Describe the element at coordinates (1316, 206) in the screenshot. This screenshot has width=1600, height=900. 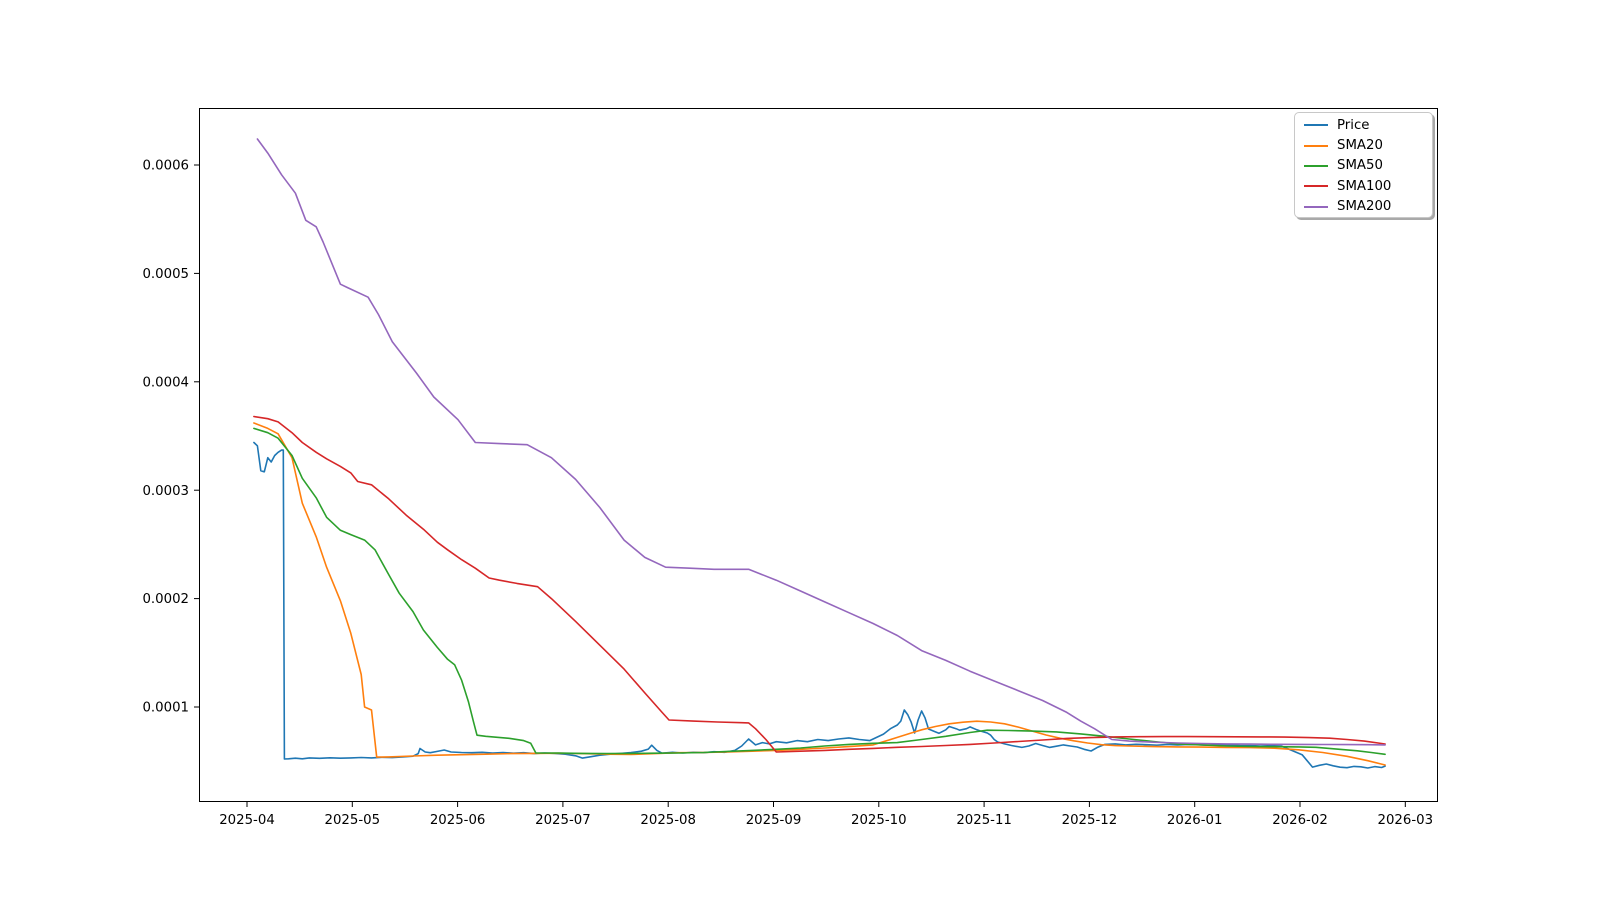
I see `sma200-line-swatch` at that location.